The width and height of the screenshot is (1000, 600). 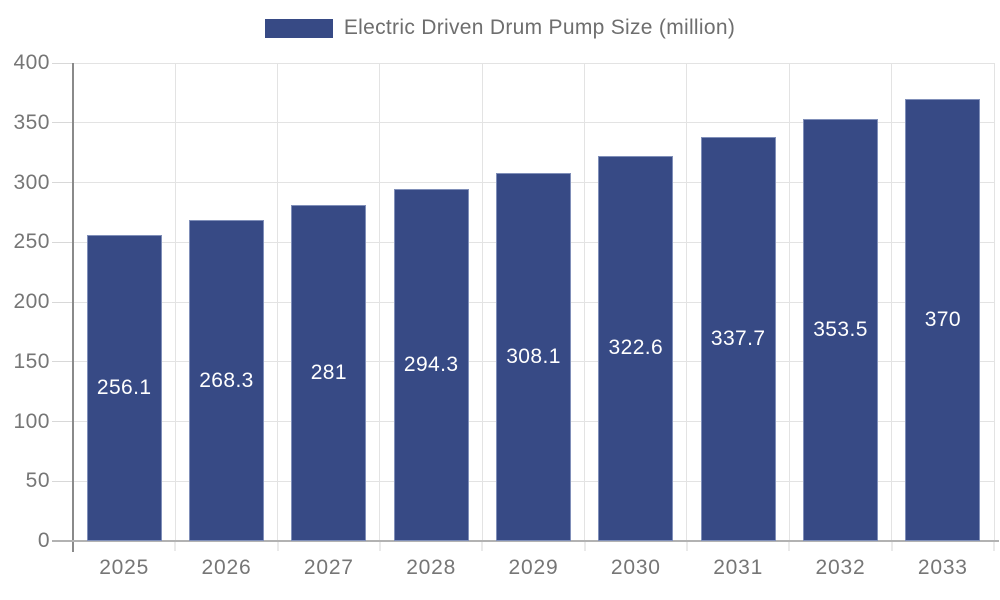 I want to click on bar-value-label: 281, so click(x=328, y=373).